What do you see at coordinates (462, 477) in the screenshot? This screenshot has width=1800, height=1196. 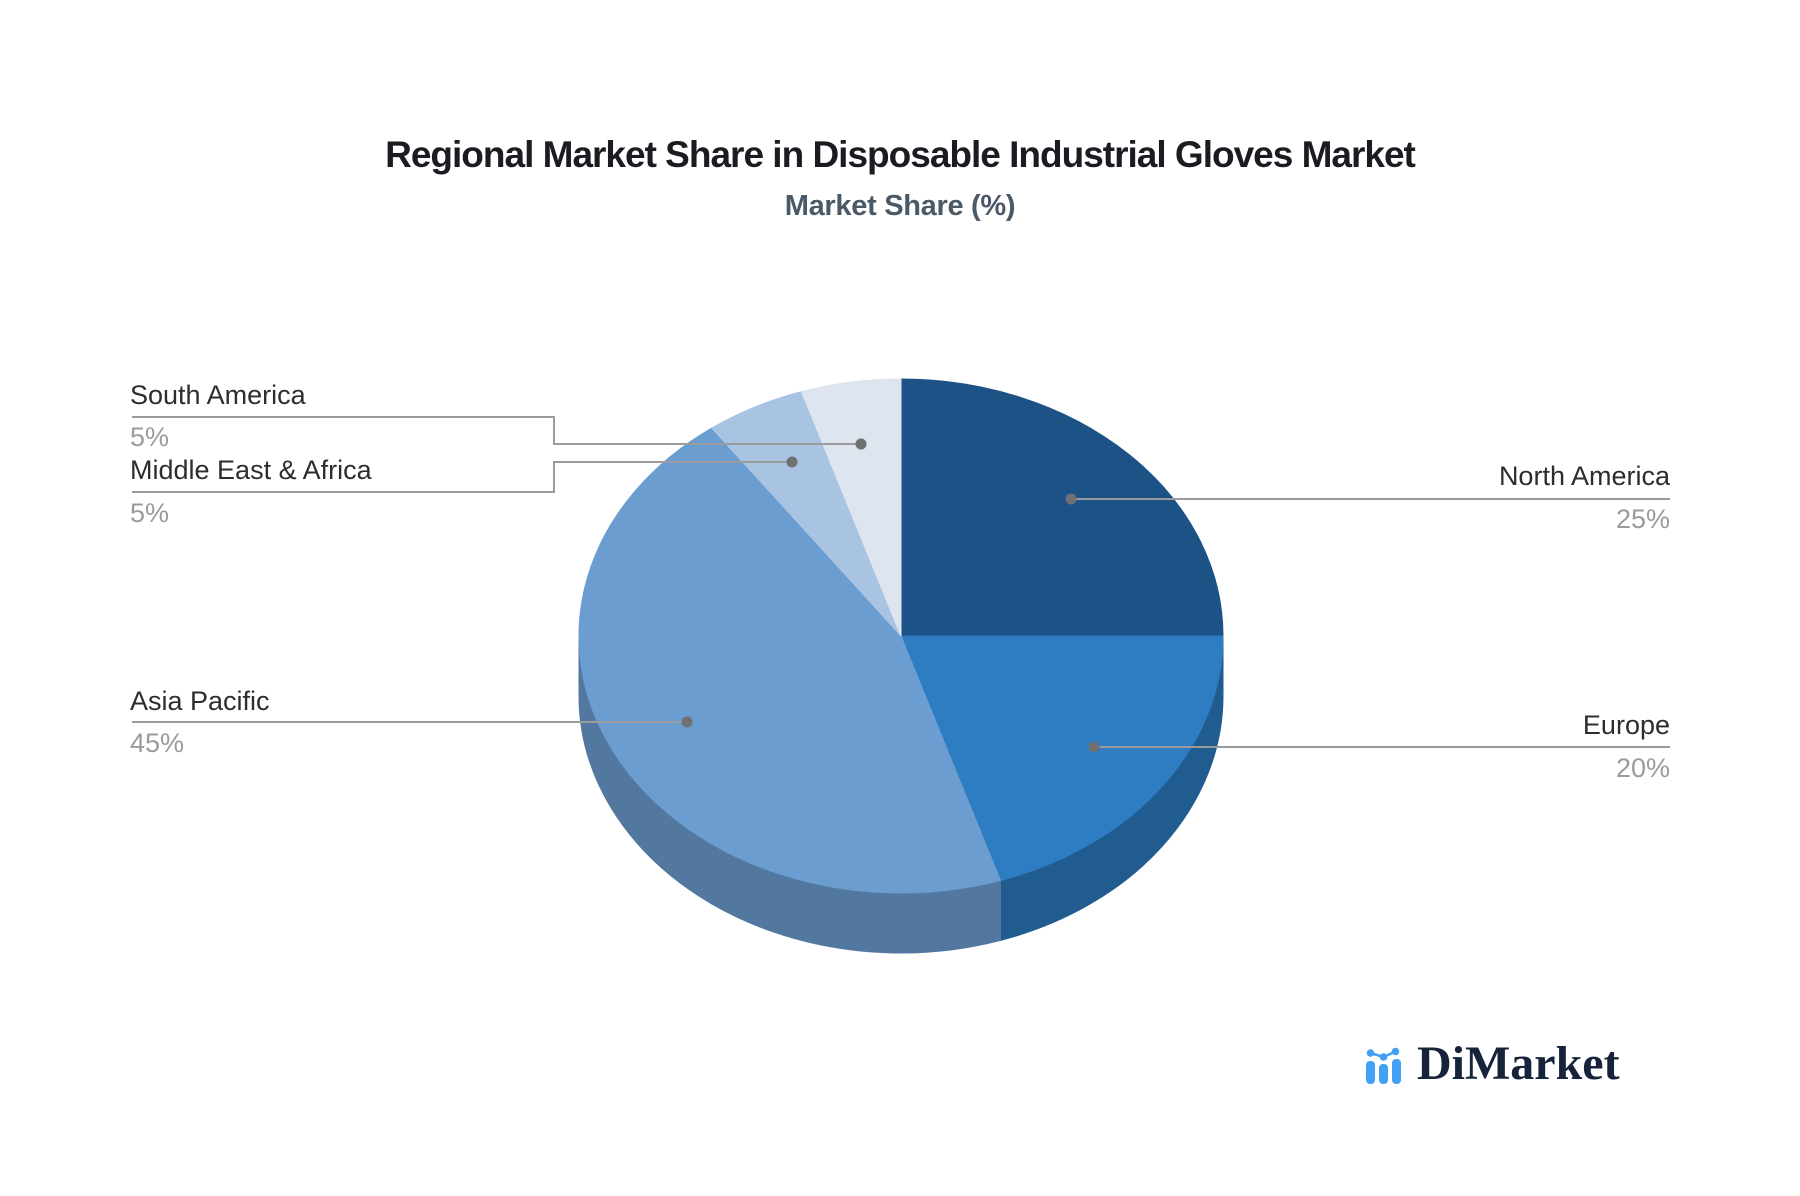 I see `callout-line-middle-east-africa` at bounding box center [462, 477].